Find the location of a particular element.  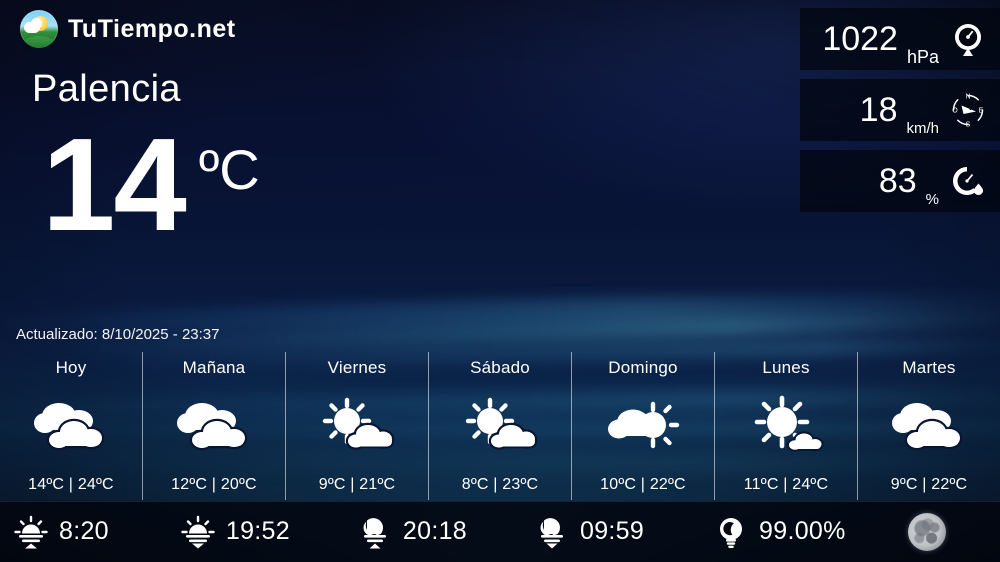

pressure-panel: 1022 hPa is located at coordinates (900, 39).